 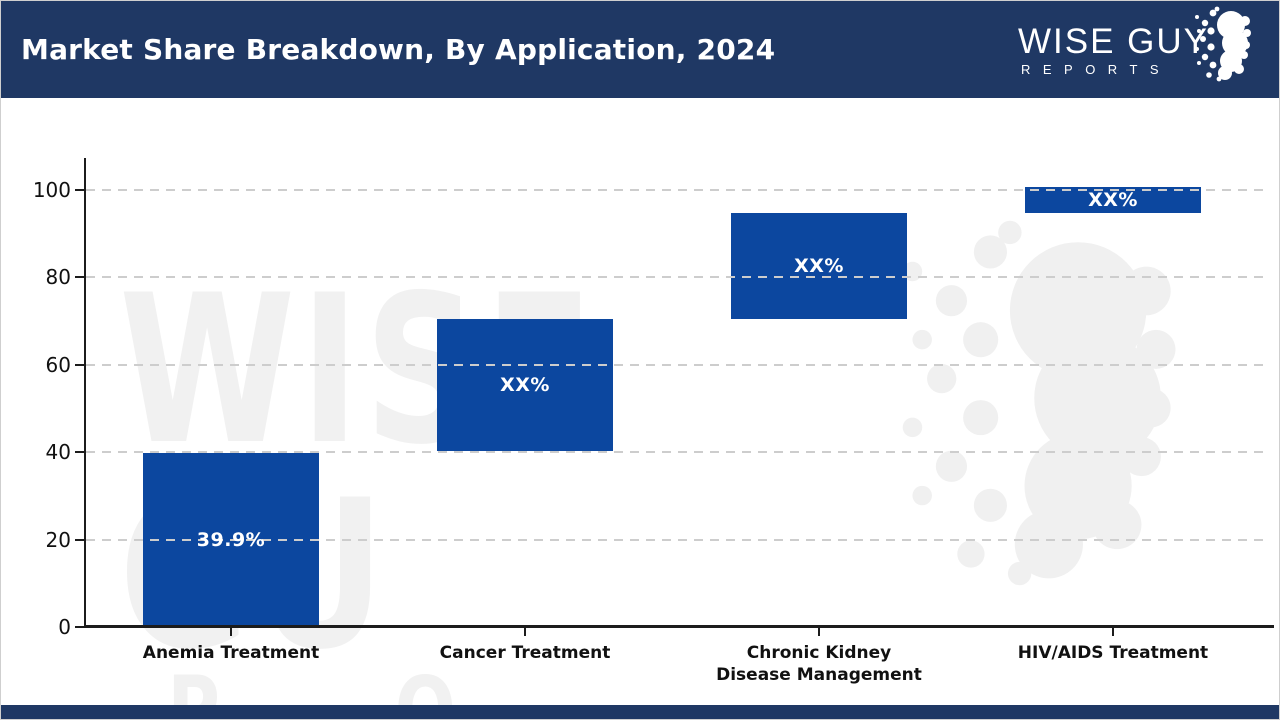 I want to click on y-axis-line, so click(x=85, y=393).